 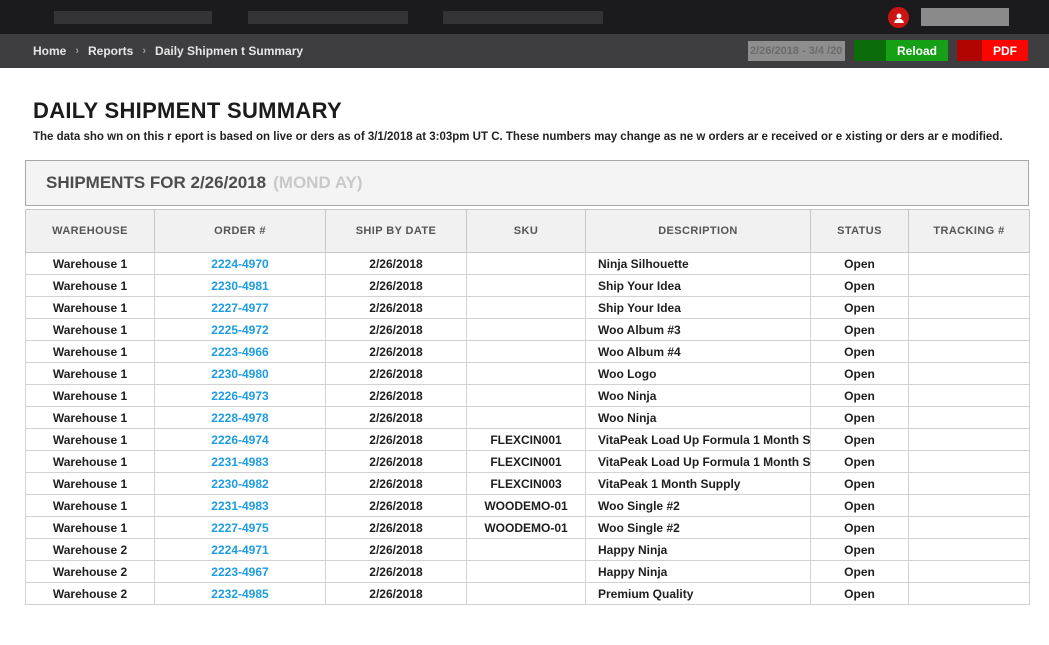 I want to click on cell-description: Woo Single #2, so click(x=698, y=505).